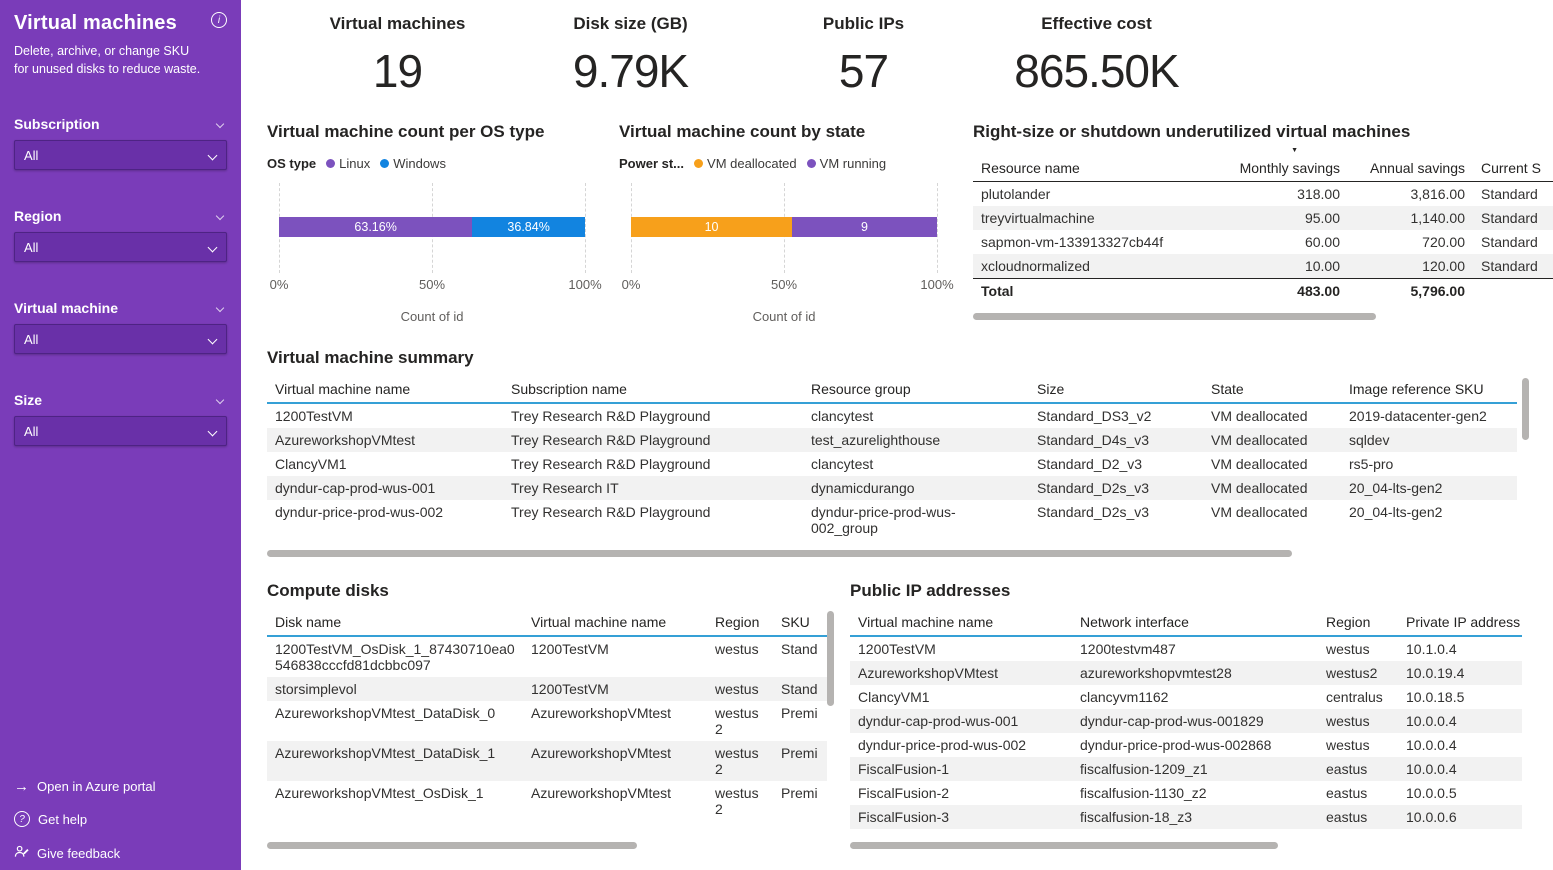 This screenshot has height=870, width=1553. Describe the element at coordinates (1438, 218) in the screenshot. I see `cell-annual-savings: 1,140.00` at that location.